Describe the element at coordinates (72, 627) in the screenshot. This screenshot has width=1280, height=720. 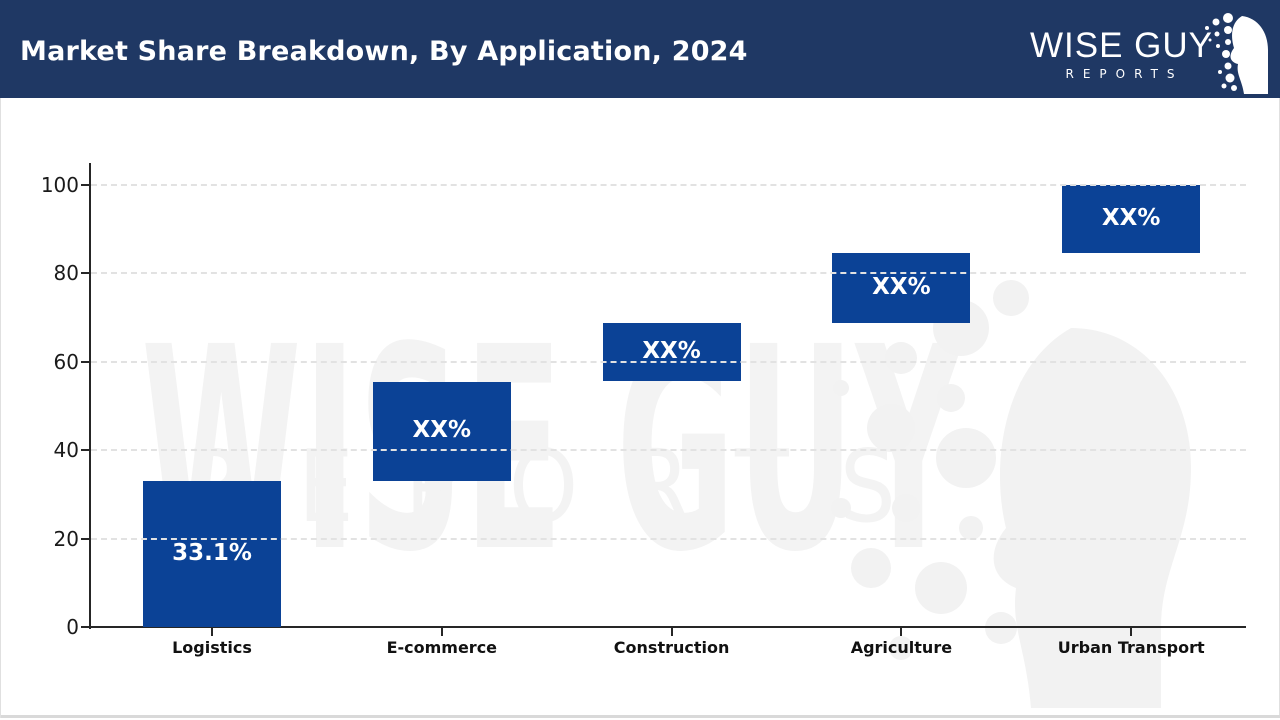
I see `y-tick-label-0: 0` at that location.